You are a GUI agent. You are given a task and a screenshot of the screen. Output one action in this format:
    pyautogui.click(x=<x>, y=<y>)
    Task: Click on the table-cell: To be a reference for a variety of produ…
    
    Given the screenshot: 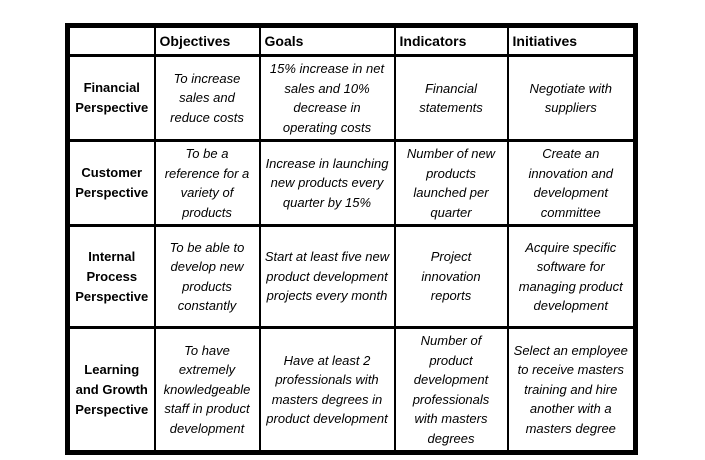 What is the action you would take?
    pyautogui.click(x=207, y=183)
    